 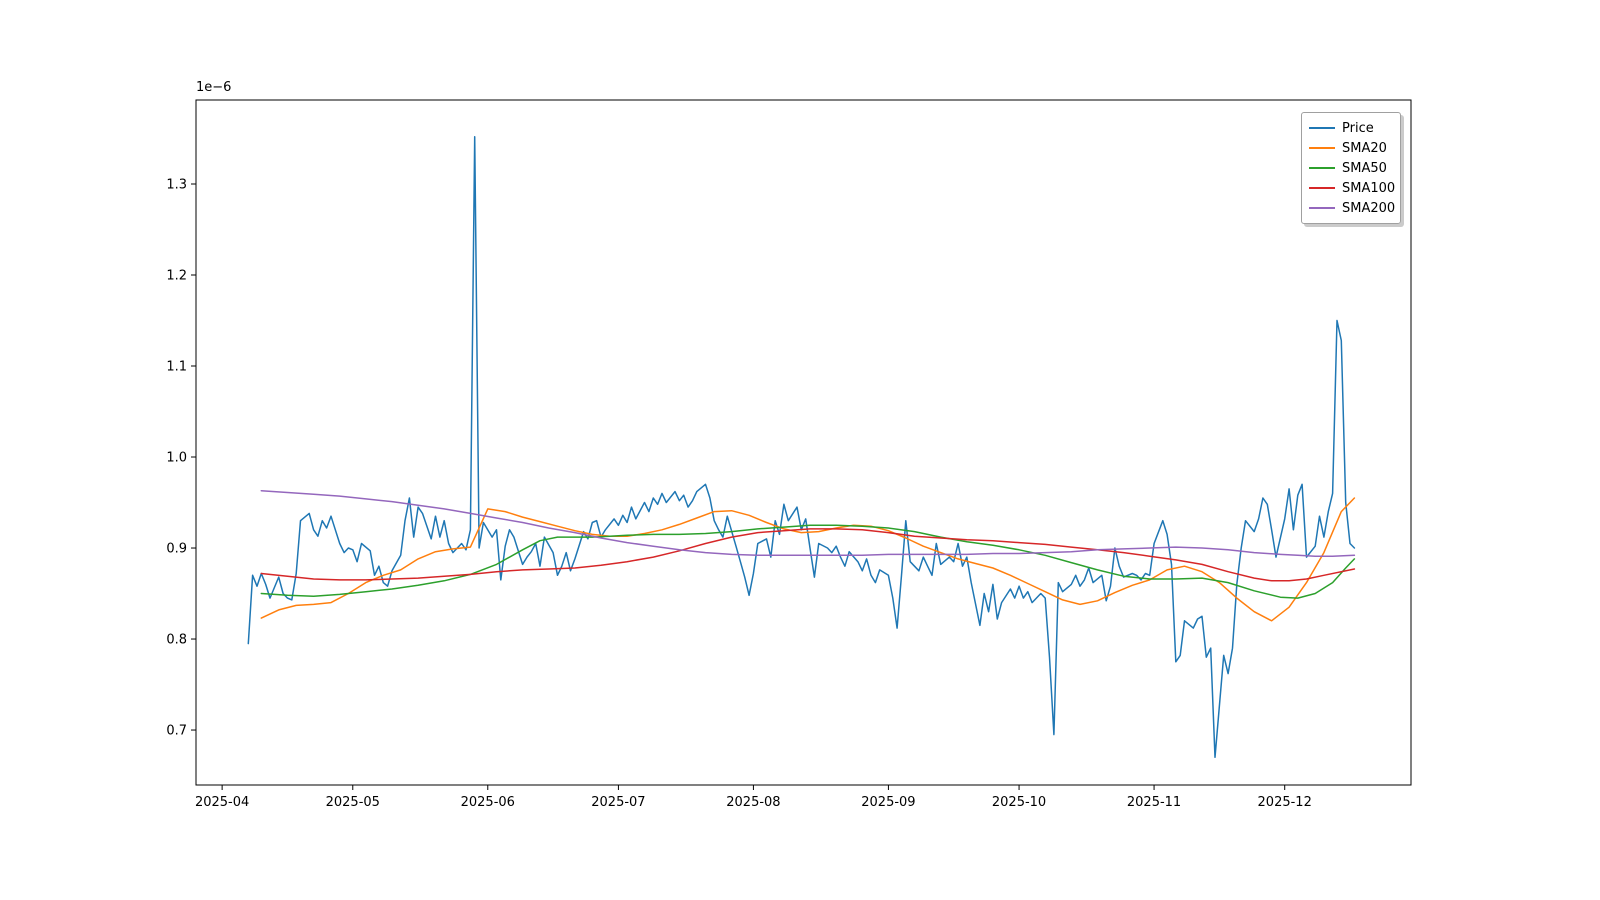 I want to click on legend-label-sma100: SMA100, so click(x=1369, y=188).